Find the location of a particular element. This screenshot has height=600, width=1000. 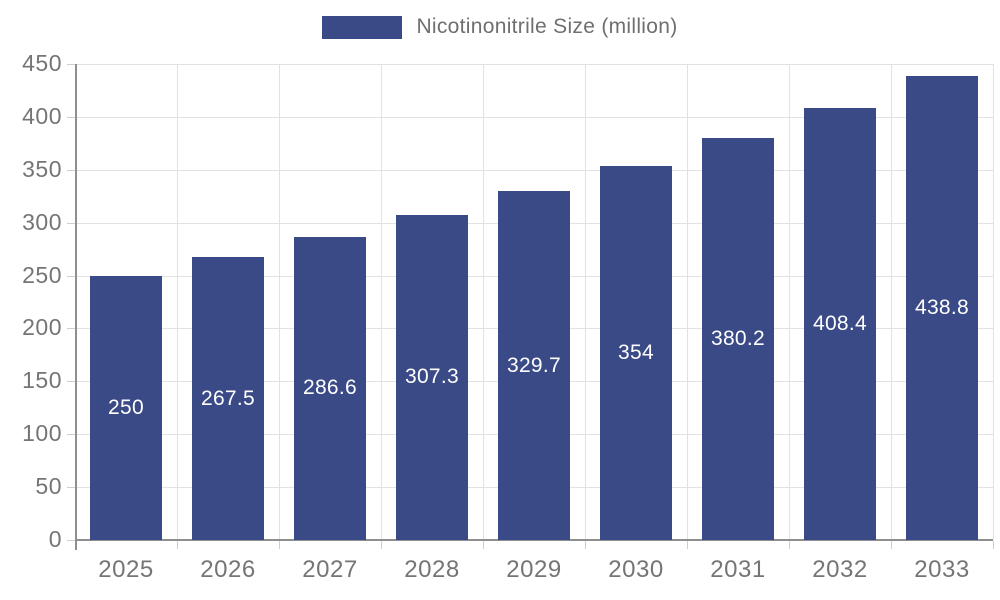

bar-value-label: 267.5 is located at coordinates (228, 398).